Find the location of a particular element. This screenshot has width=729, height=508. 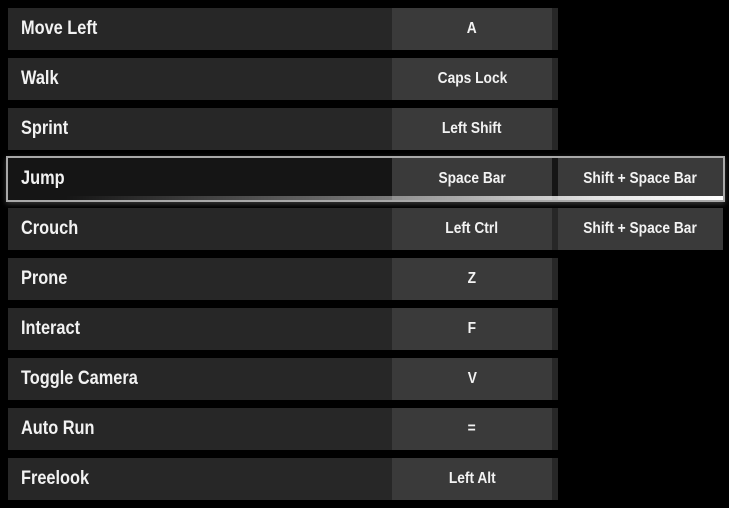

primary-binding-text: A is located at coordinates (472, 28).